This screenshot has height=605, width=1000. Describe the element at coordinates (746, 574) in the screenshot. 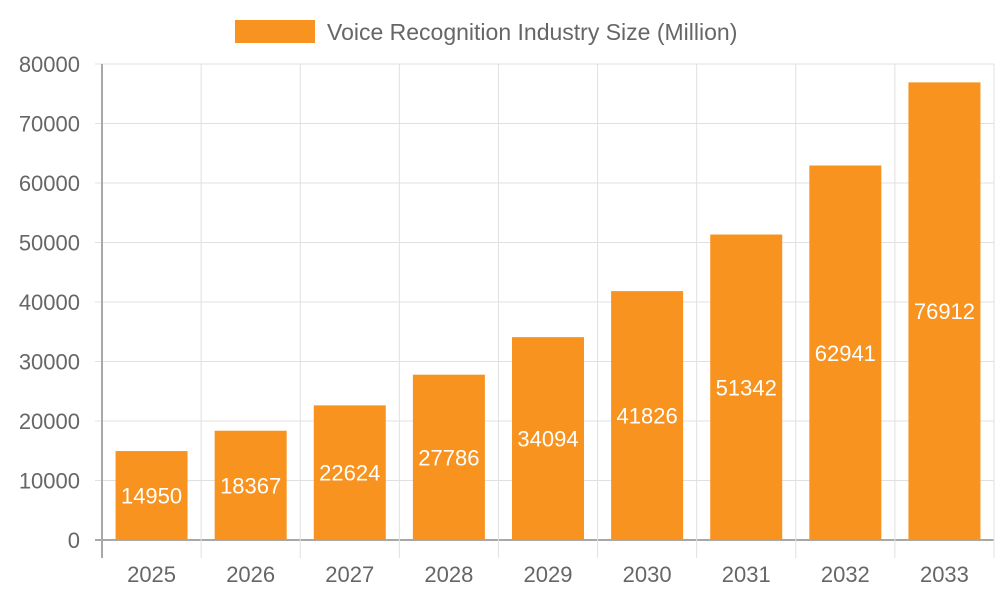

I see `x-tick-label: 2031` at that location.